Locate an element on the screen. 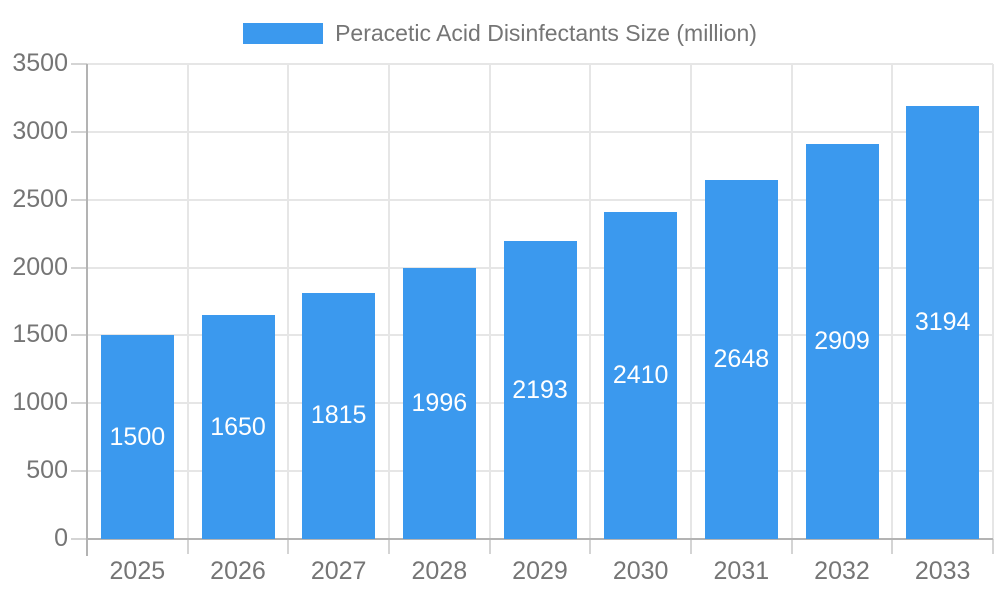 The height and width of the screenshot is (600, 1000). x-axis-label: 2031 is located at coordinates (741, 571).